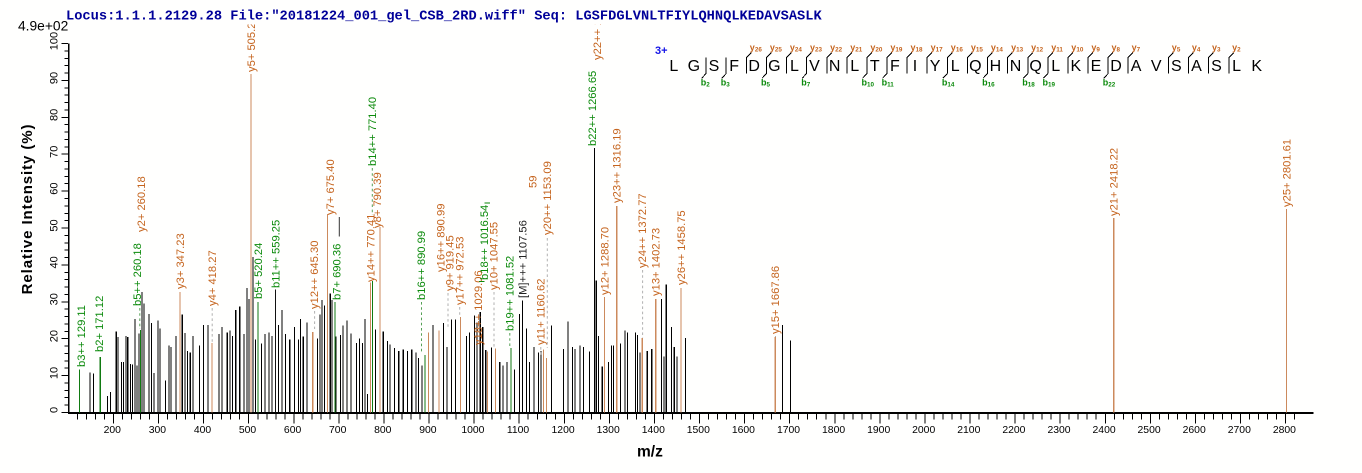 Image resolution: width=1362 pixels, height=473 pixels. I want to click on svg-text: 2800, so click(1284, 430).